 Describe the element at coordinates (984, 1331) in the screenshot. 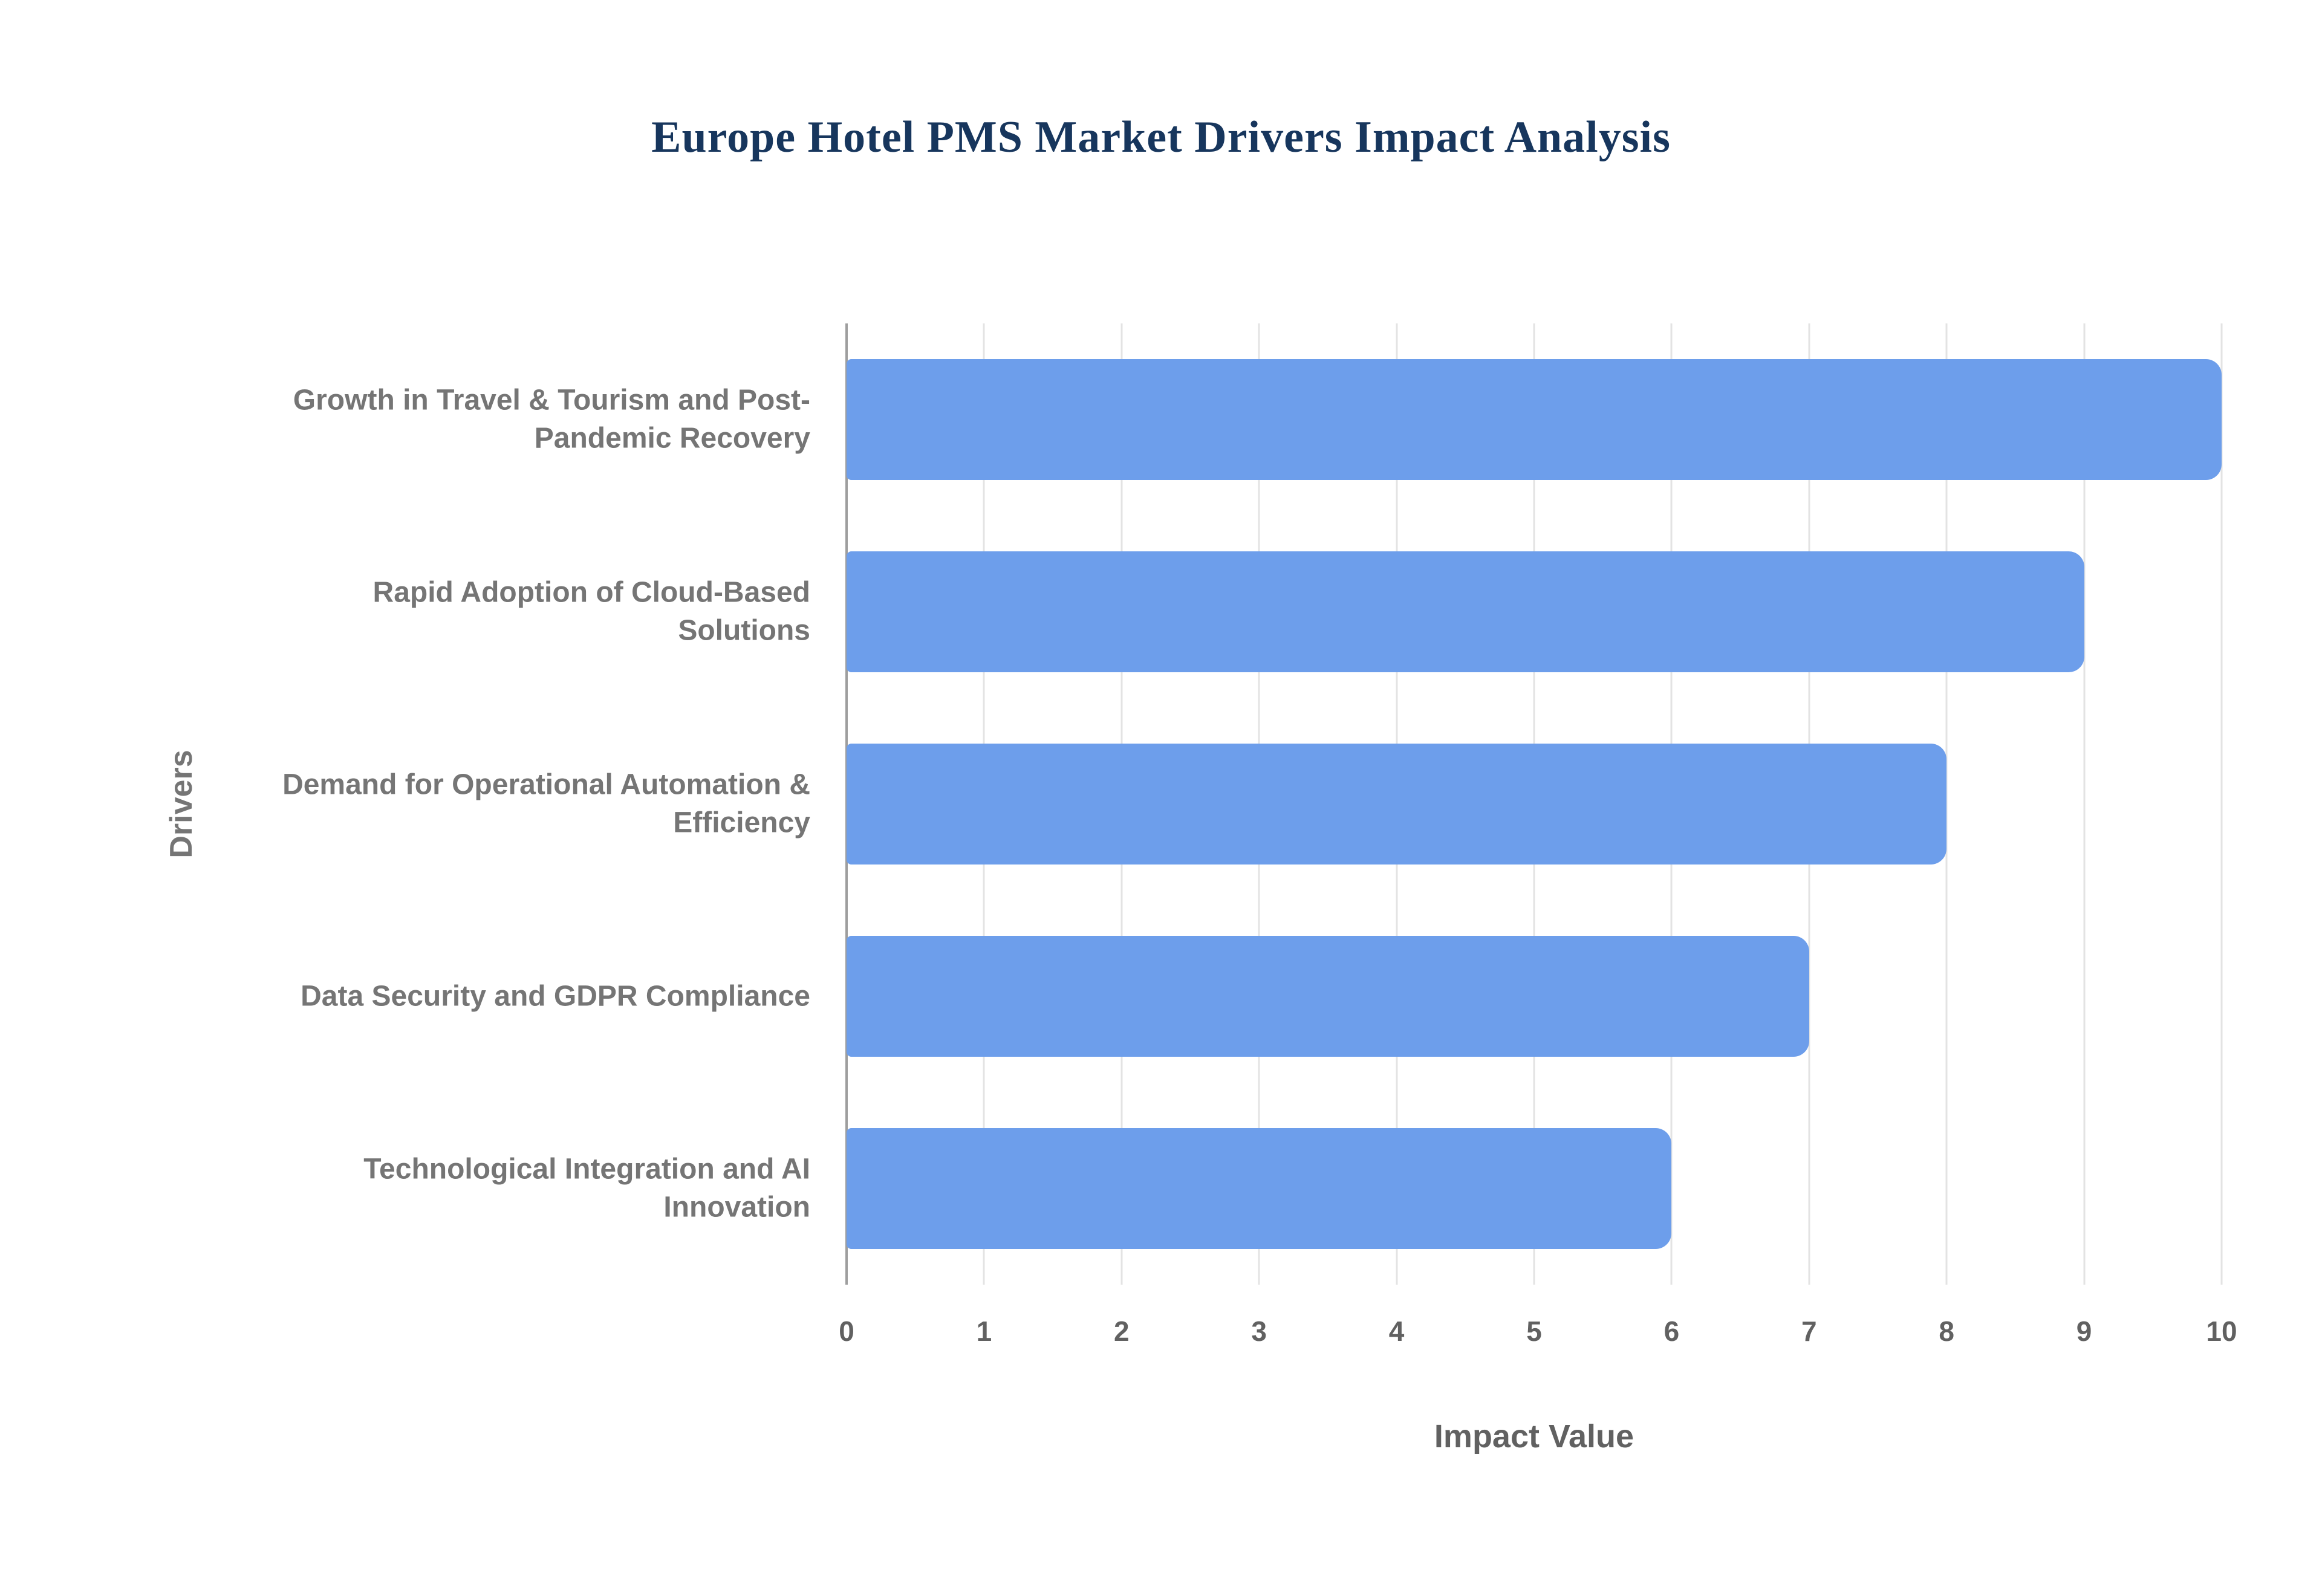

I see `x-tick-label: 1` at that location.